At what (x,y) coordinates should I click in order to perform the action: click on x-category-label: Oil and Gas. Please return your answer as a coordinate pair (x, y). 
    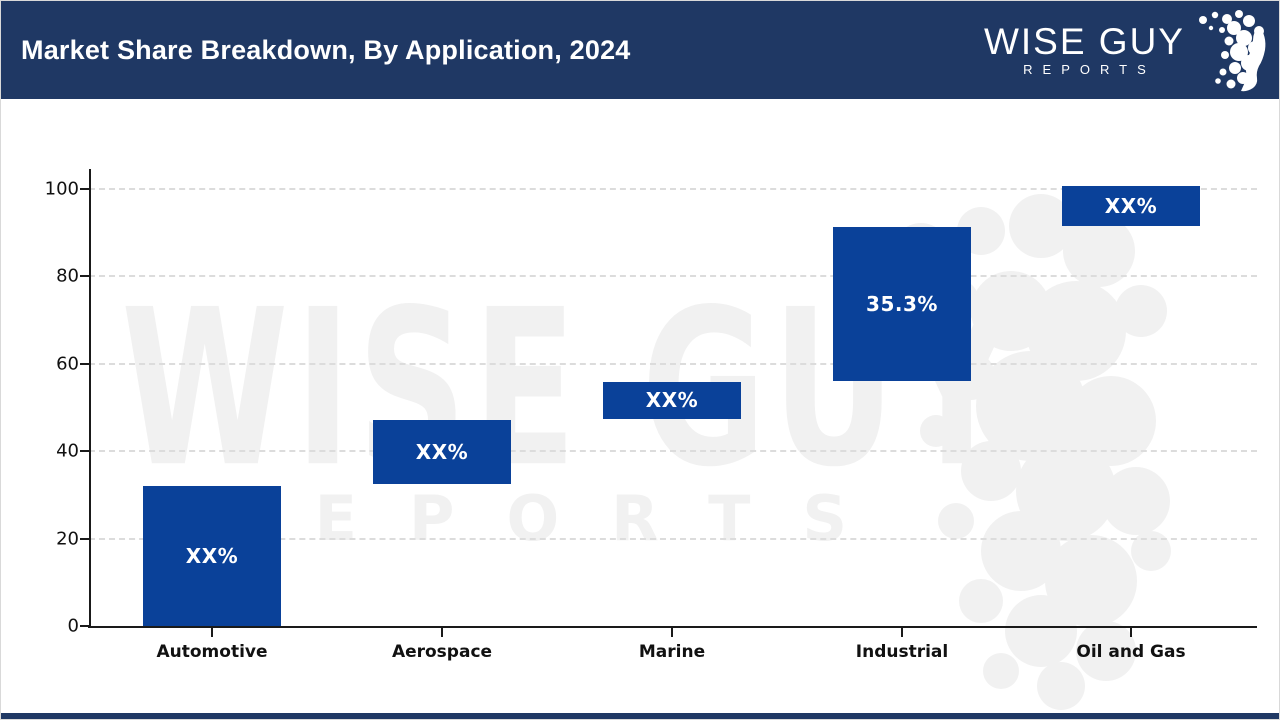
    Looking at the image, I should click on (1131, 652).